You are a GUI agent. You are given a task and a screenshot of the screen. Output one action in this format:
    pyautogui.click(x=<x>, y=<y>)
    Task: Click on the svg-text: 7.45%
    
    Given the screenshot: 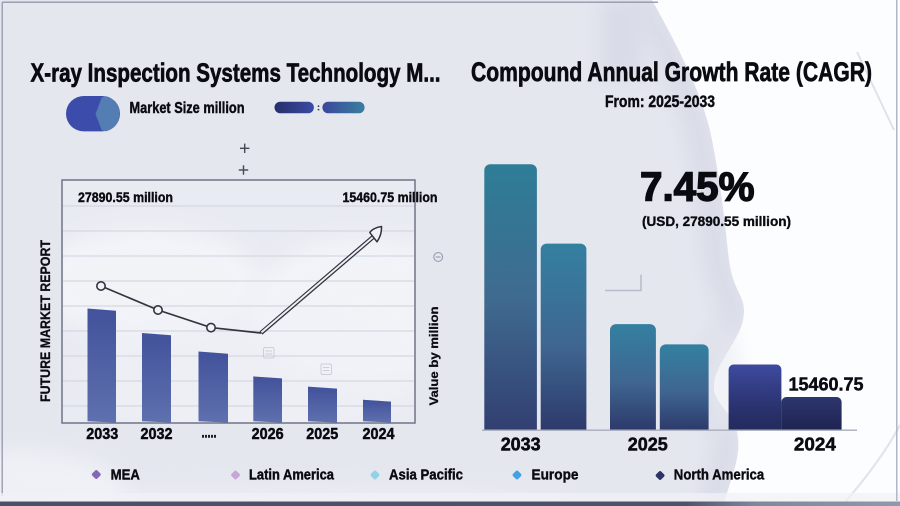 What is the action you would take?
    pyautogui.click(x=697, y=187)
    